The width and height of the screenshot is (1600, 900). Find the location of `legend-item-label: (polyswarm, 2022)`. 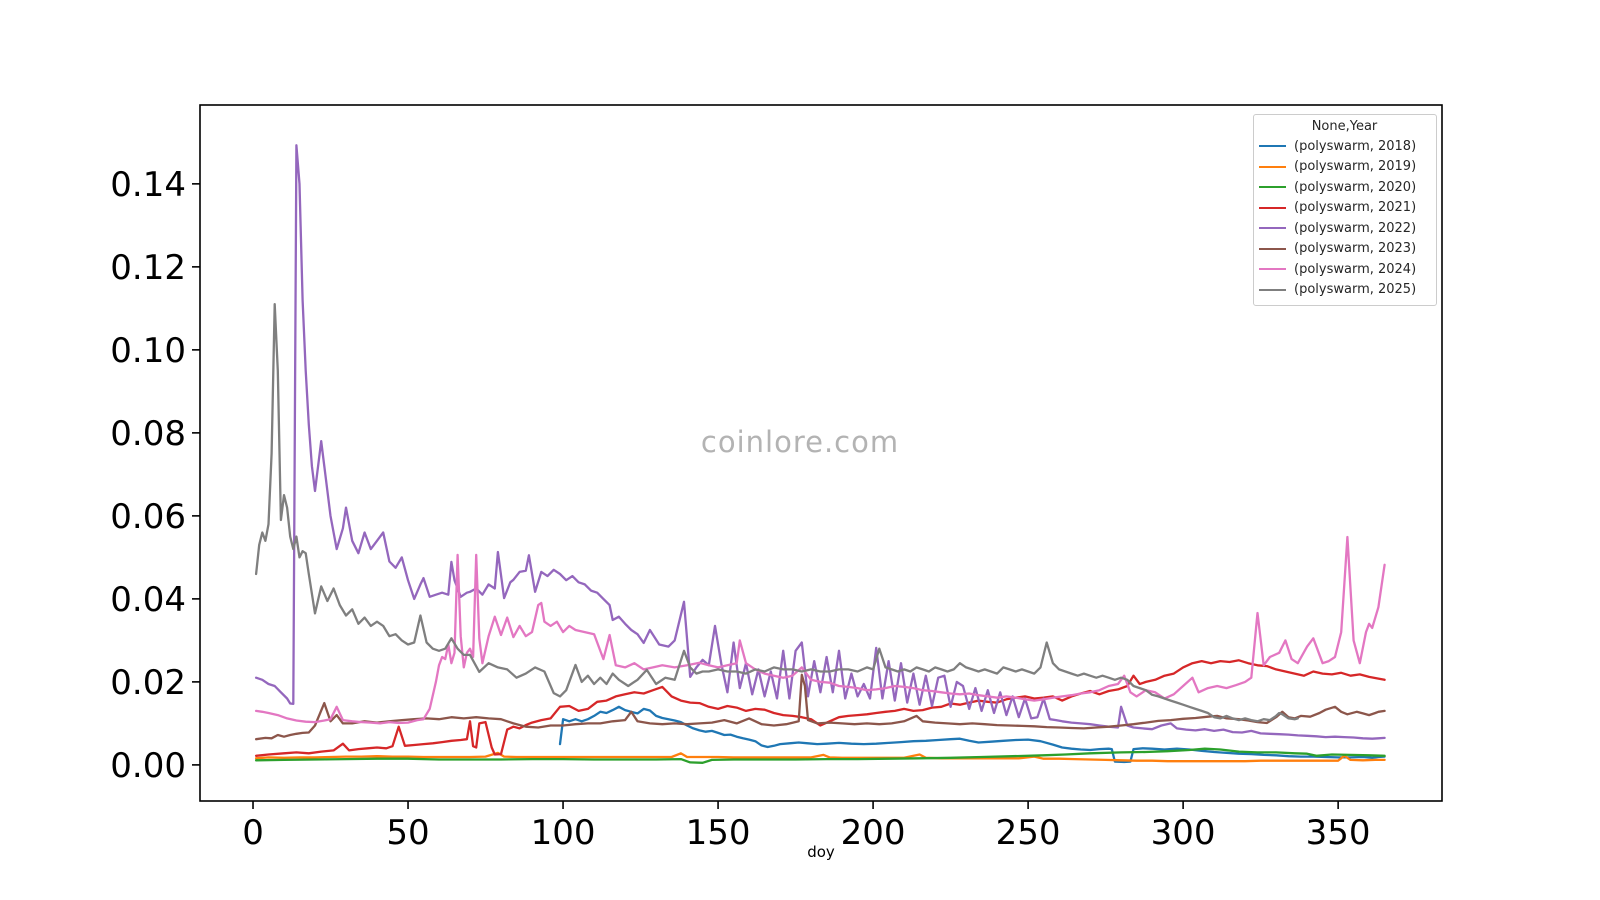

legend-item-label: (polyswarm, 2022) is located at coordinates (1355, 228).